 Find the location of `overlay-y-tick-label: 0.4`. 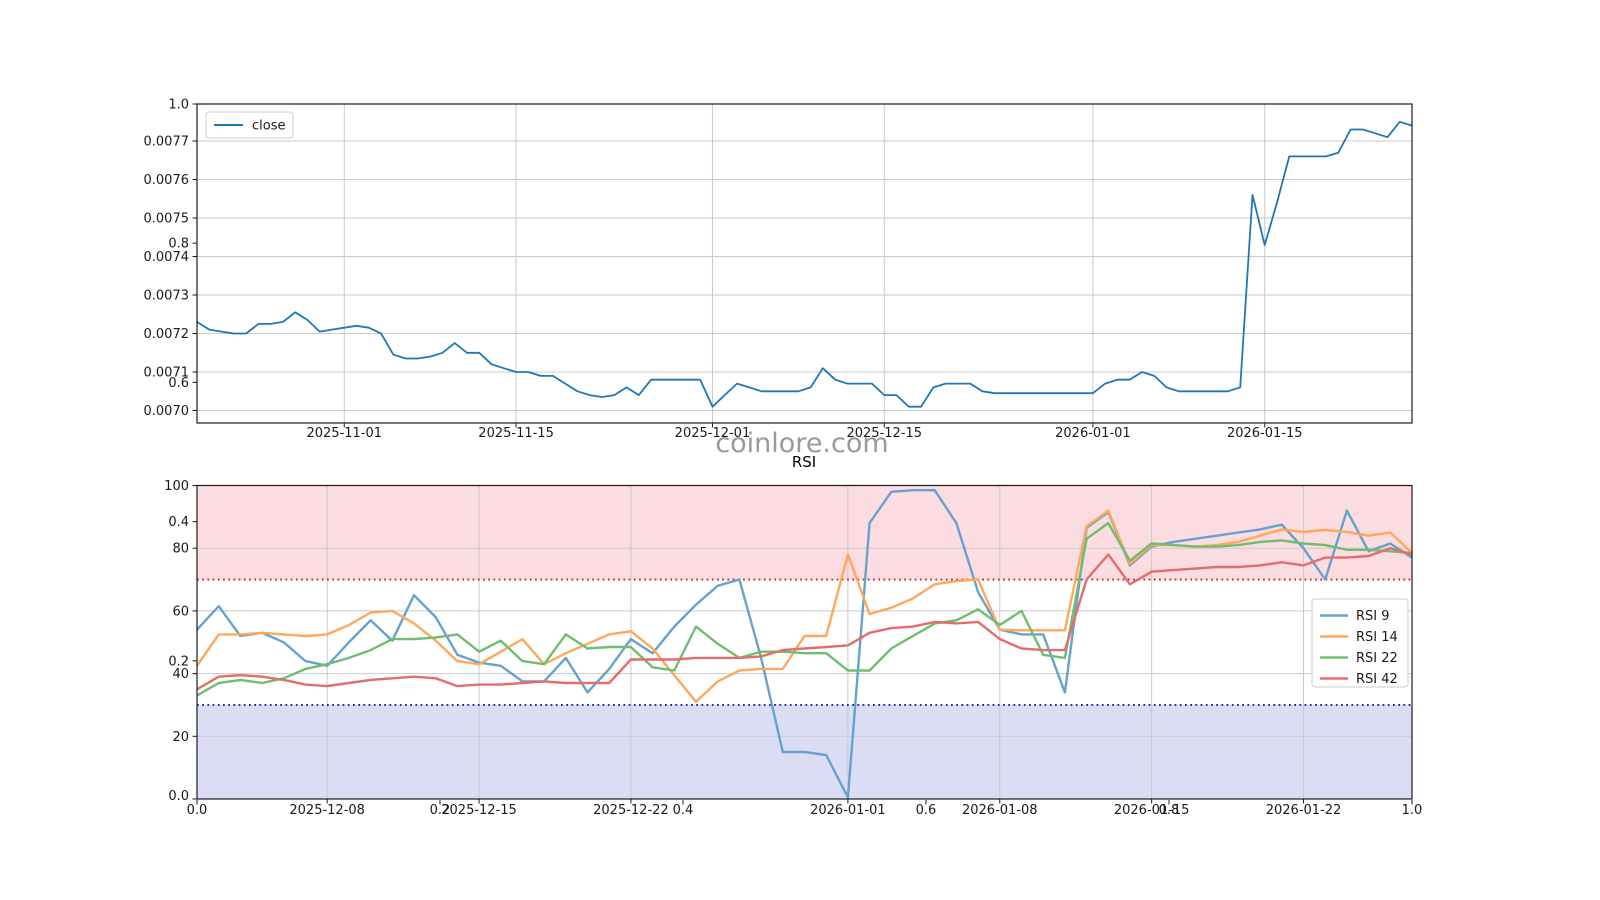

overlay-y-tick-label: 0.4 is located at coordinates (178, 522).